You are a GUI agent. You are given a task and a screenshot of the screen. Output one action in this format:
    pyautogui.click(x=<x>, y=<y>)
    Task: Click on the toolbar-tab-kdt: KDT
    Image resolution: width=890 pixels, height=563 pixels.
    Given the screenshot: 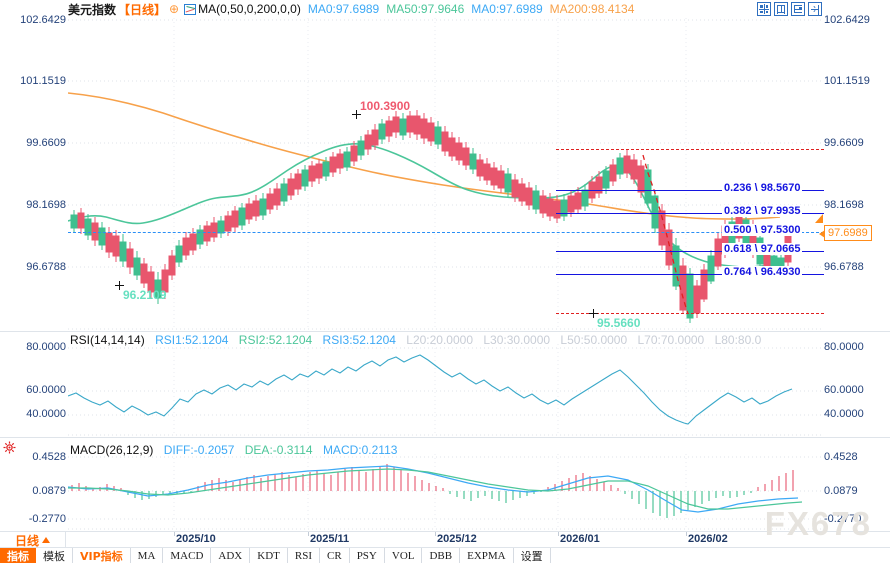 What is the action you would take?
    pyautogui.click(x=269, y=555)
    